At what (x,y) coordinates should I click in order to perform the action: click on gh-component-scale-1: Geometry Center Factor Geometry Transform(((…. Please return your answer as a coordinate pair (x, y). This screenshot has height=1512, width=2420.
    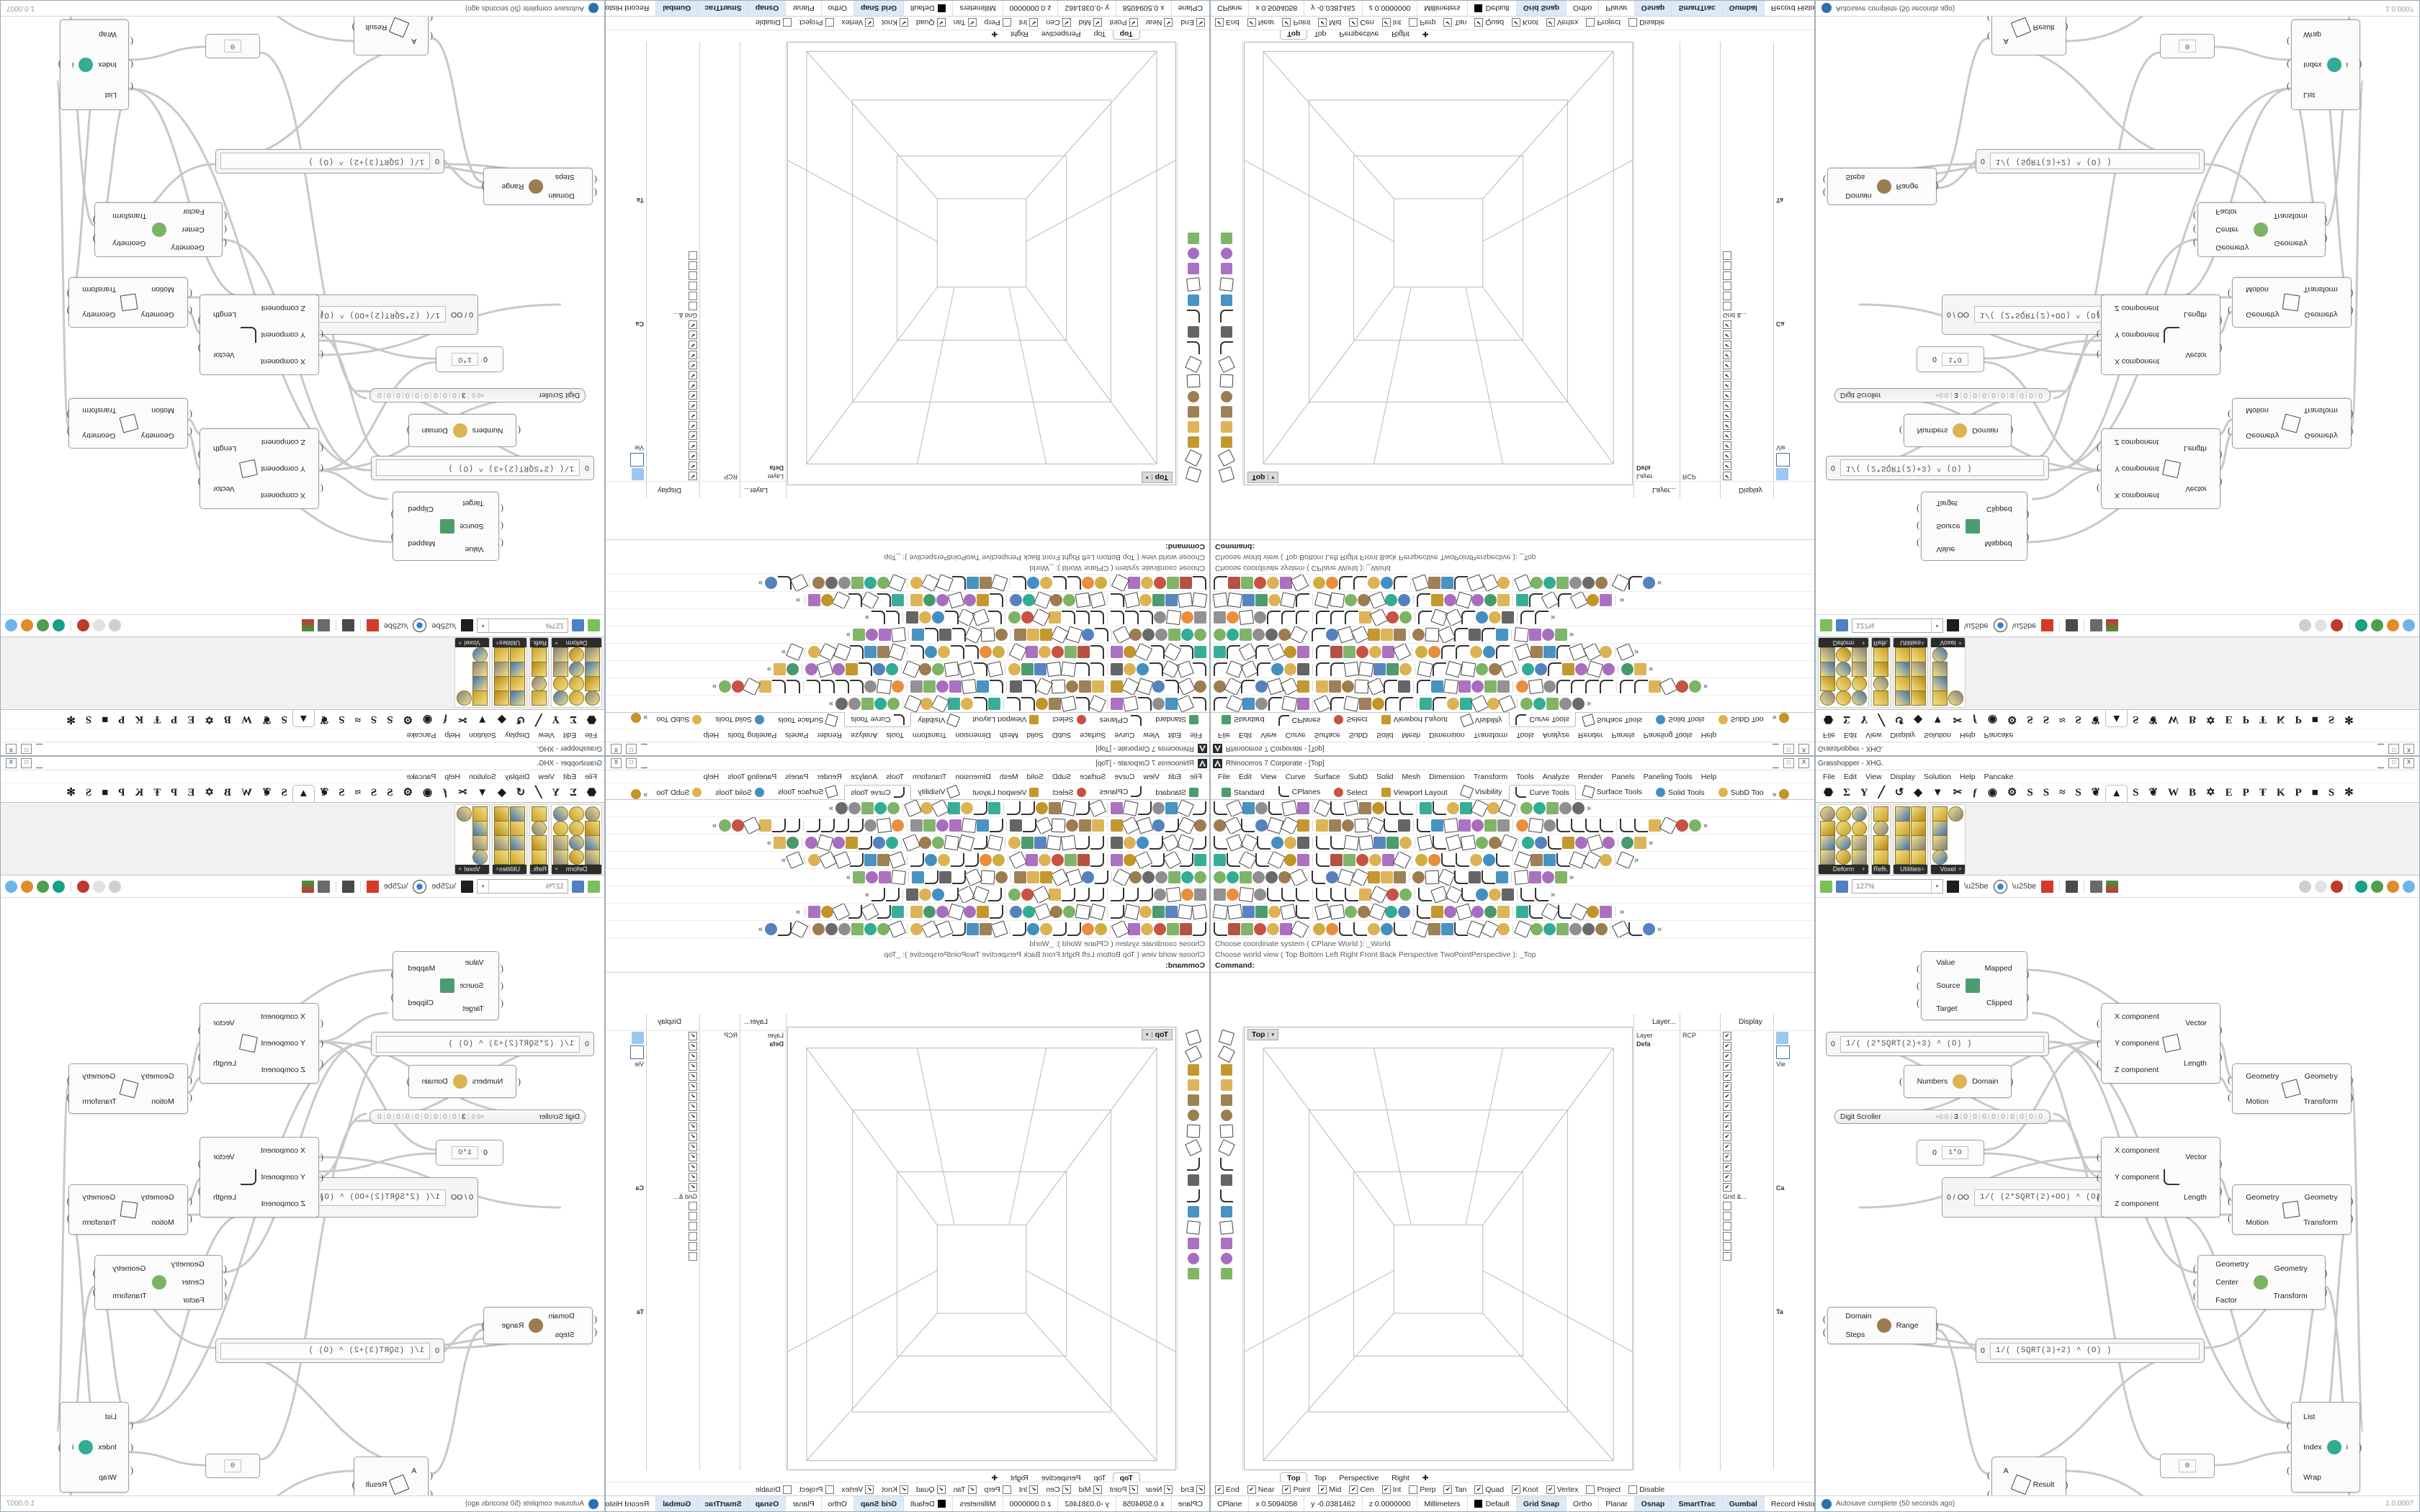
    Looking at the image, I should click on (160, 1282).